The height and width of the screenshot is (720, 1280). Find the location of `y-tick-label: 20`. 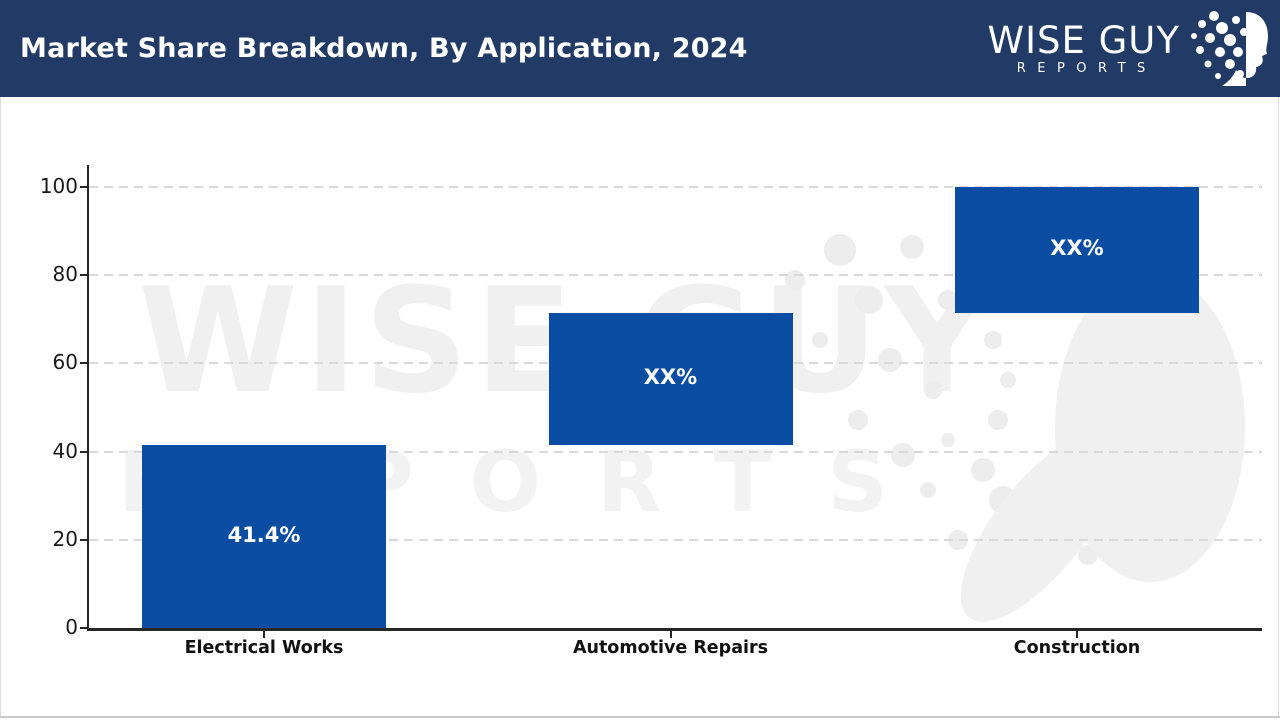

y-tick-label: 20 is located at coordinates (65, 538).